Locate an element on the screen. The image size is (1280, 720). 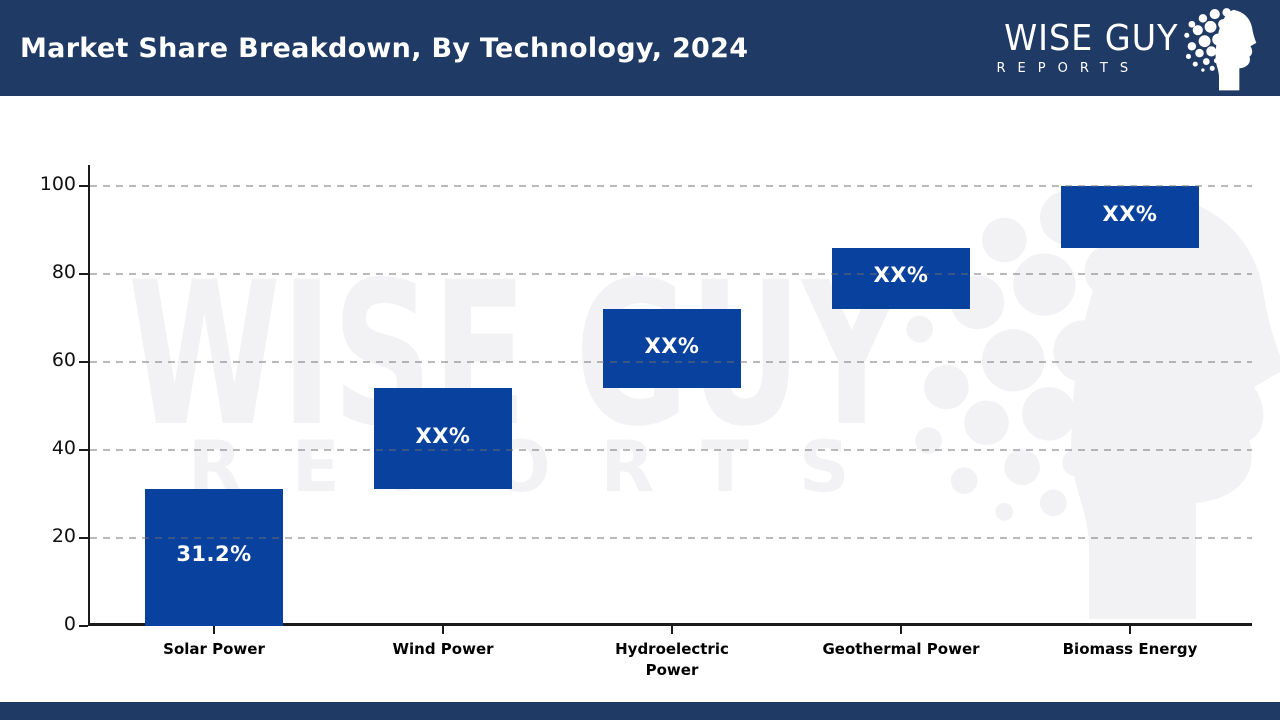
bar-hydroelectric-power is located at coordinates (672, 349).